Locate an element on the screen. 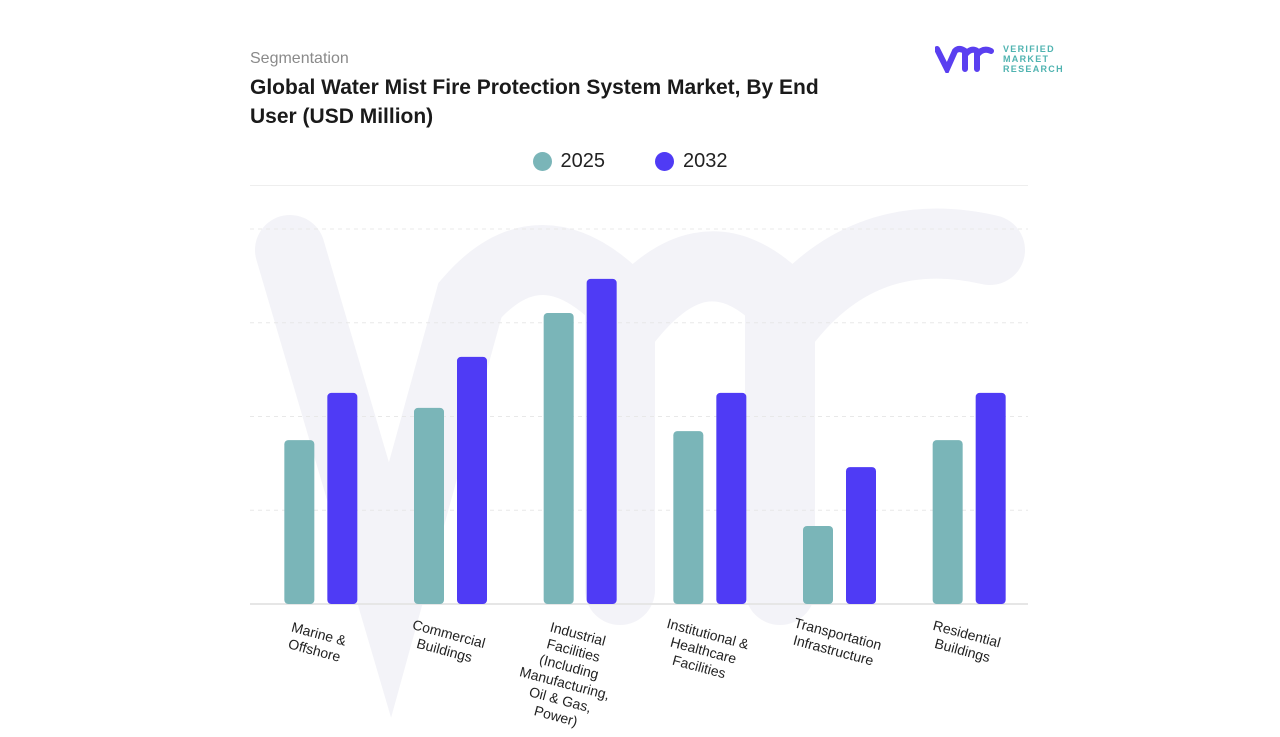  vmr-logo-icon is located at coordinates (964, 59).